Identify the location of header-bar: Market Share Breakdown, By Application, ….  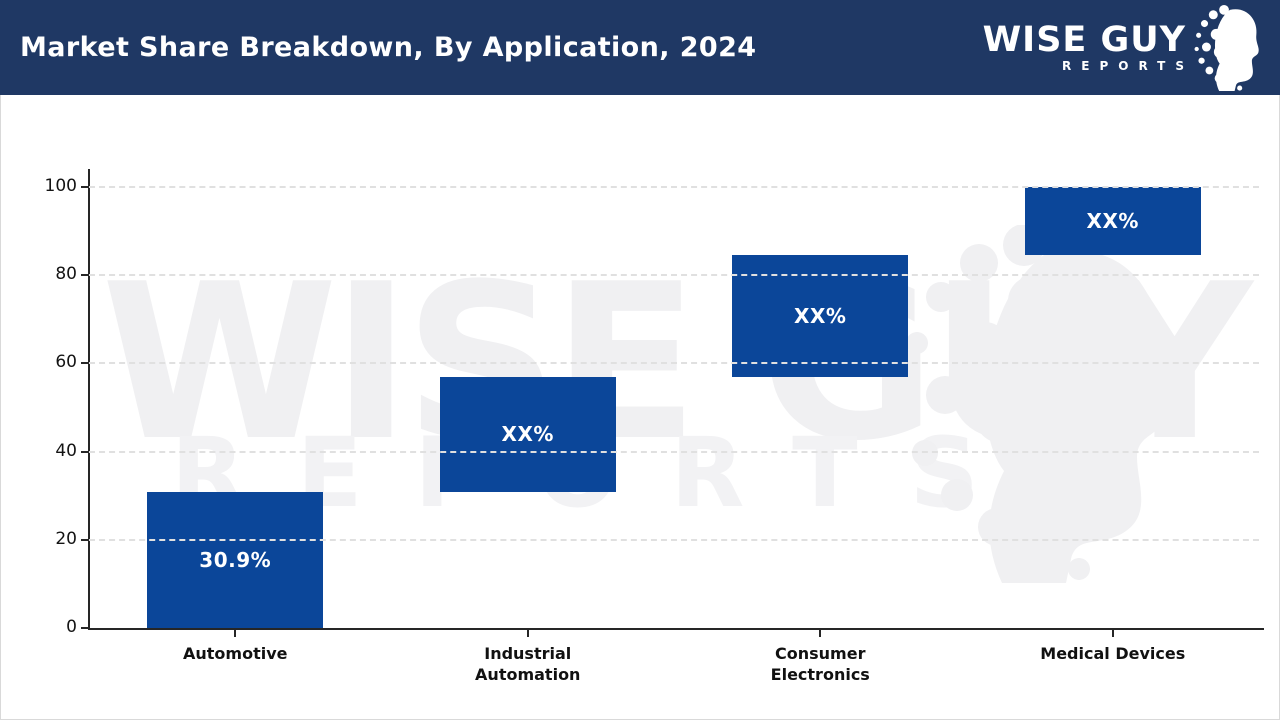
(640, 47).